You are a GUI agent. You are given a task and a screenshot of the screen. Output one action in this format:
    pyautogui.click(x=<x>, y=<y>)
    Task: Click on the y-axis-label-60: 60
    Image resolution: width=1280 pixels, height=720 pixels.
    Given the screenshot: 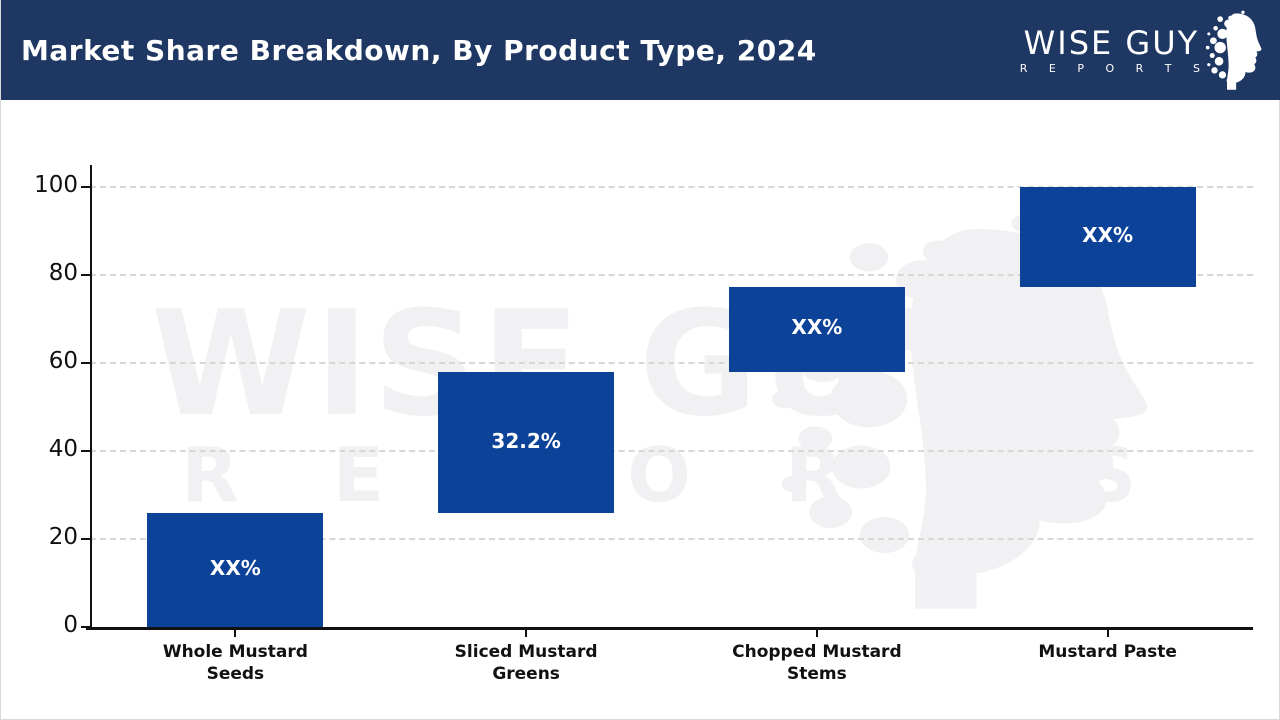 What is the action you would take?
    pyautogui.click(x=63, y=361)
    